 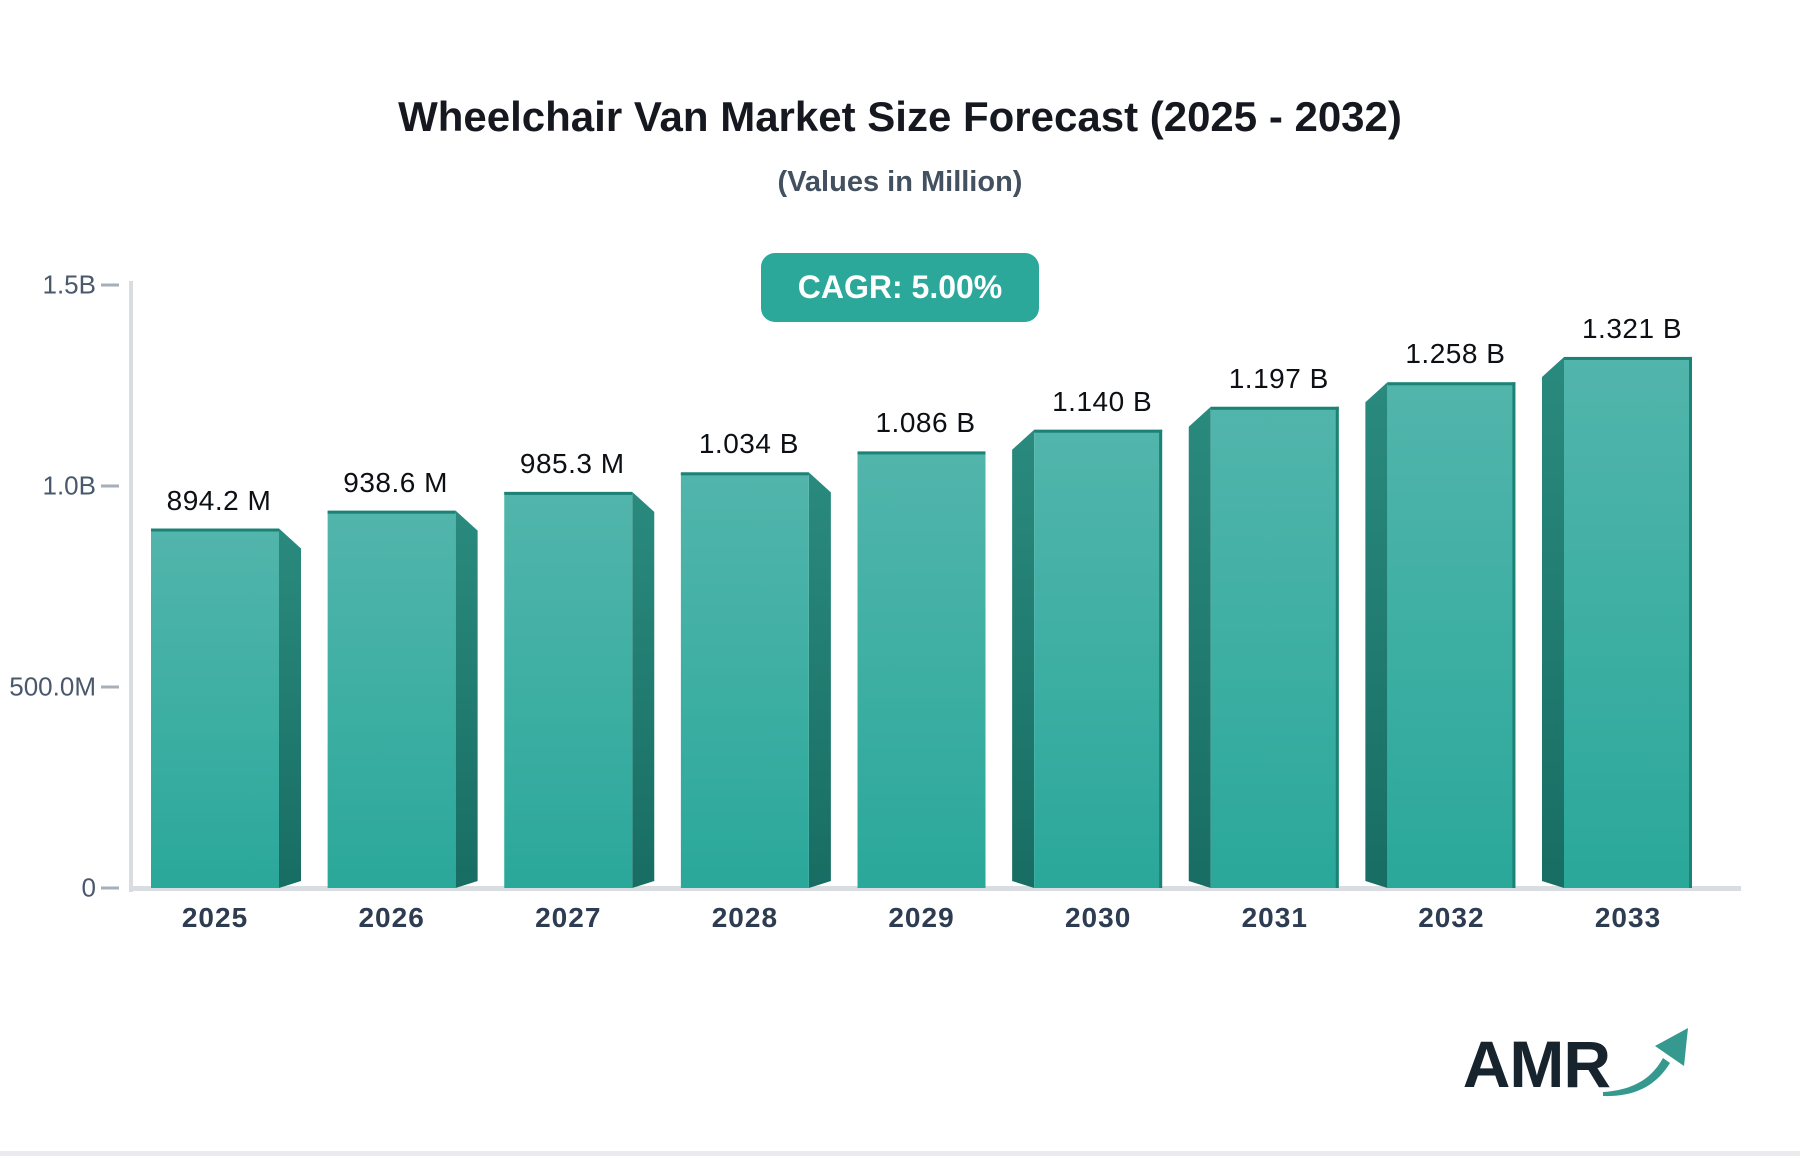 What do you see at coordinates (1098, 917) in the screenshot?
I see `x-axis-year-label: 2030` at bounding box center [1098, 917].